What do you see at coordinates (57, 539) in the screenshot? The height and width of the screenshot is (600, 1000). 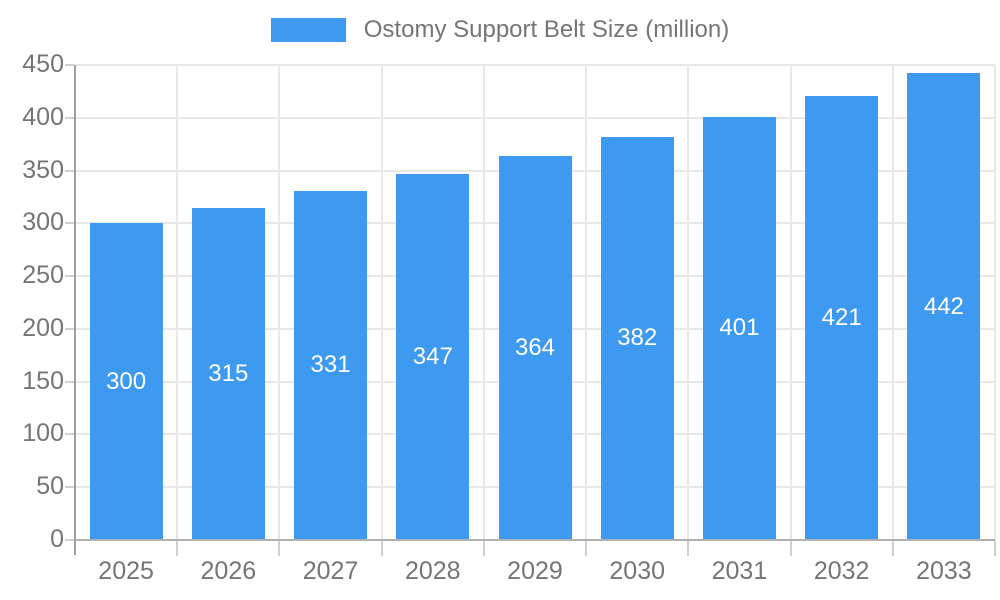 I see `y-axis-label: 0` at bounding box center [57, 539].